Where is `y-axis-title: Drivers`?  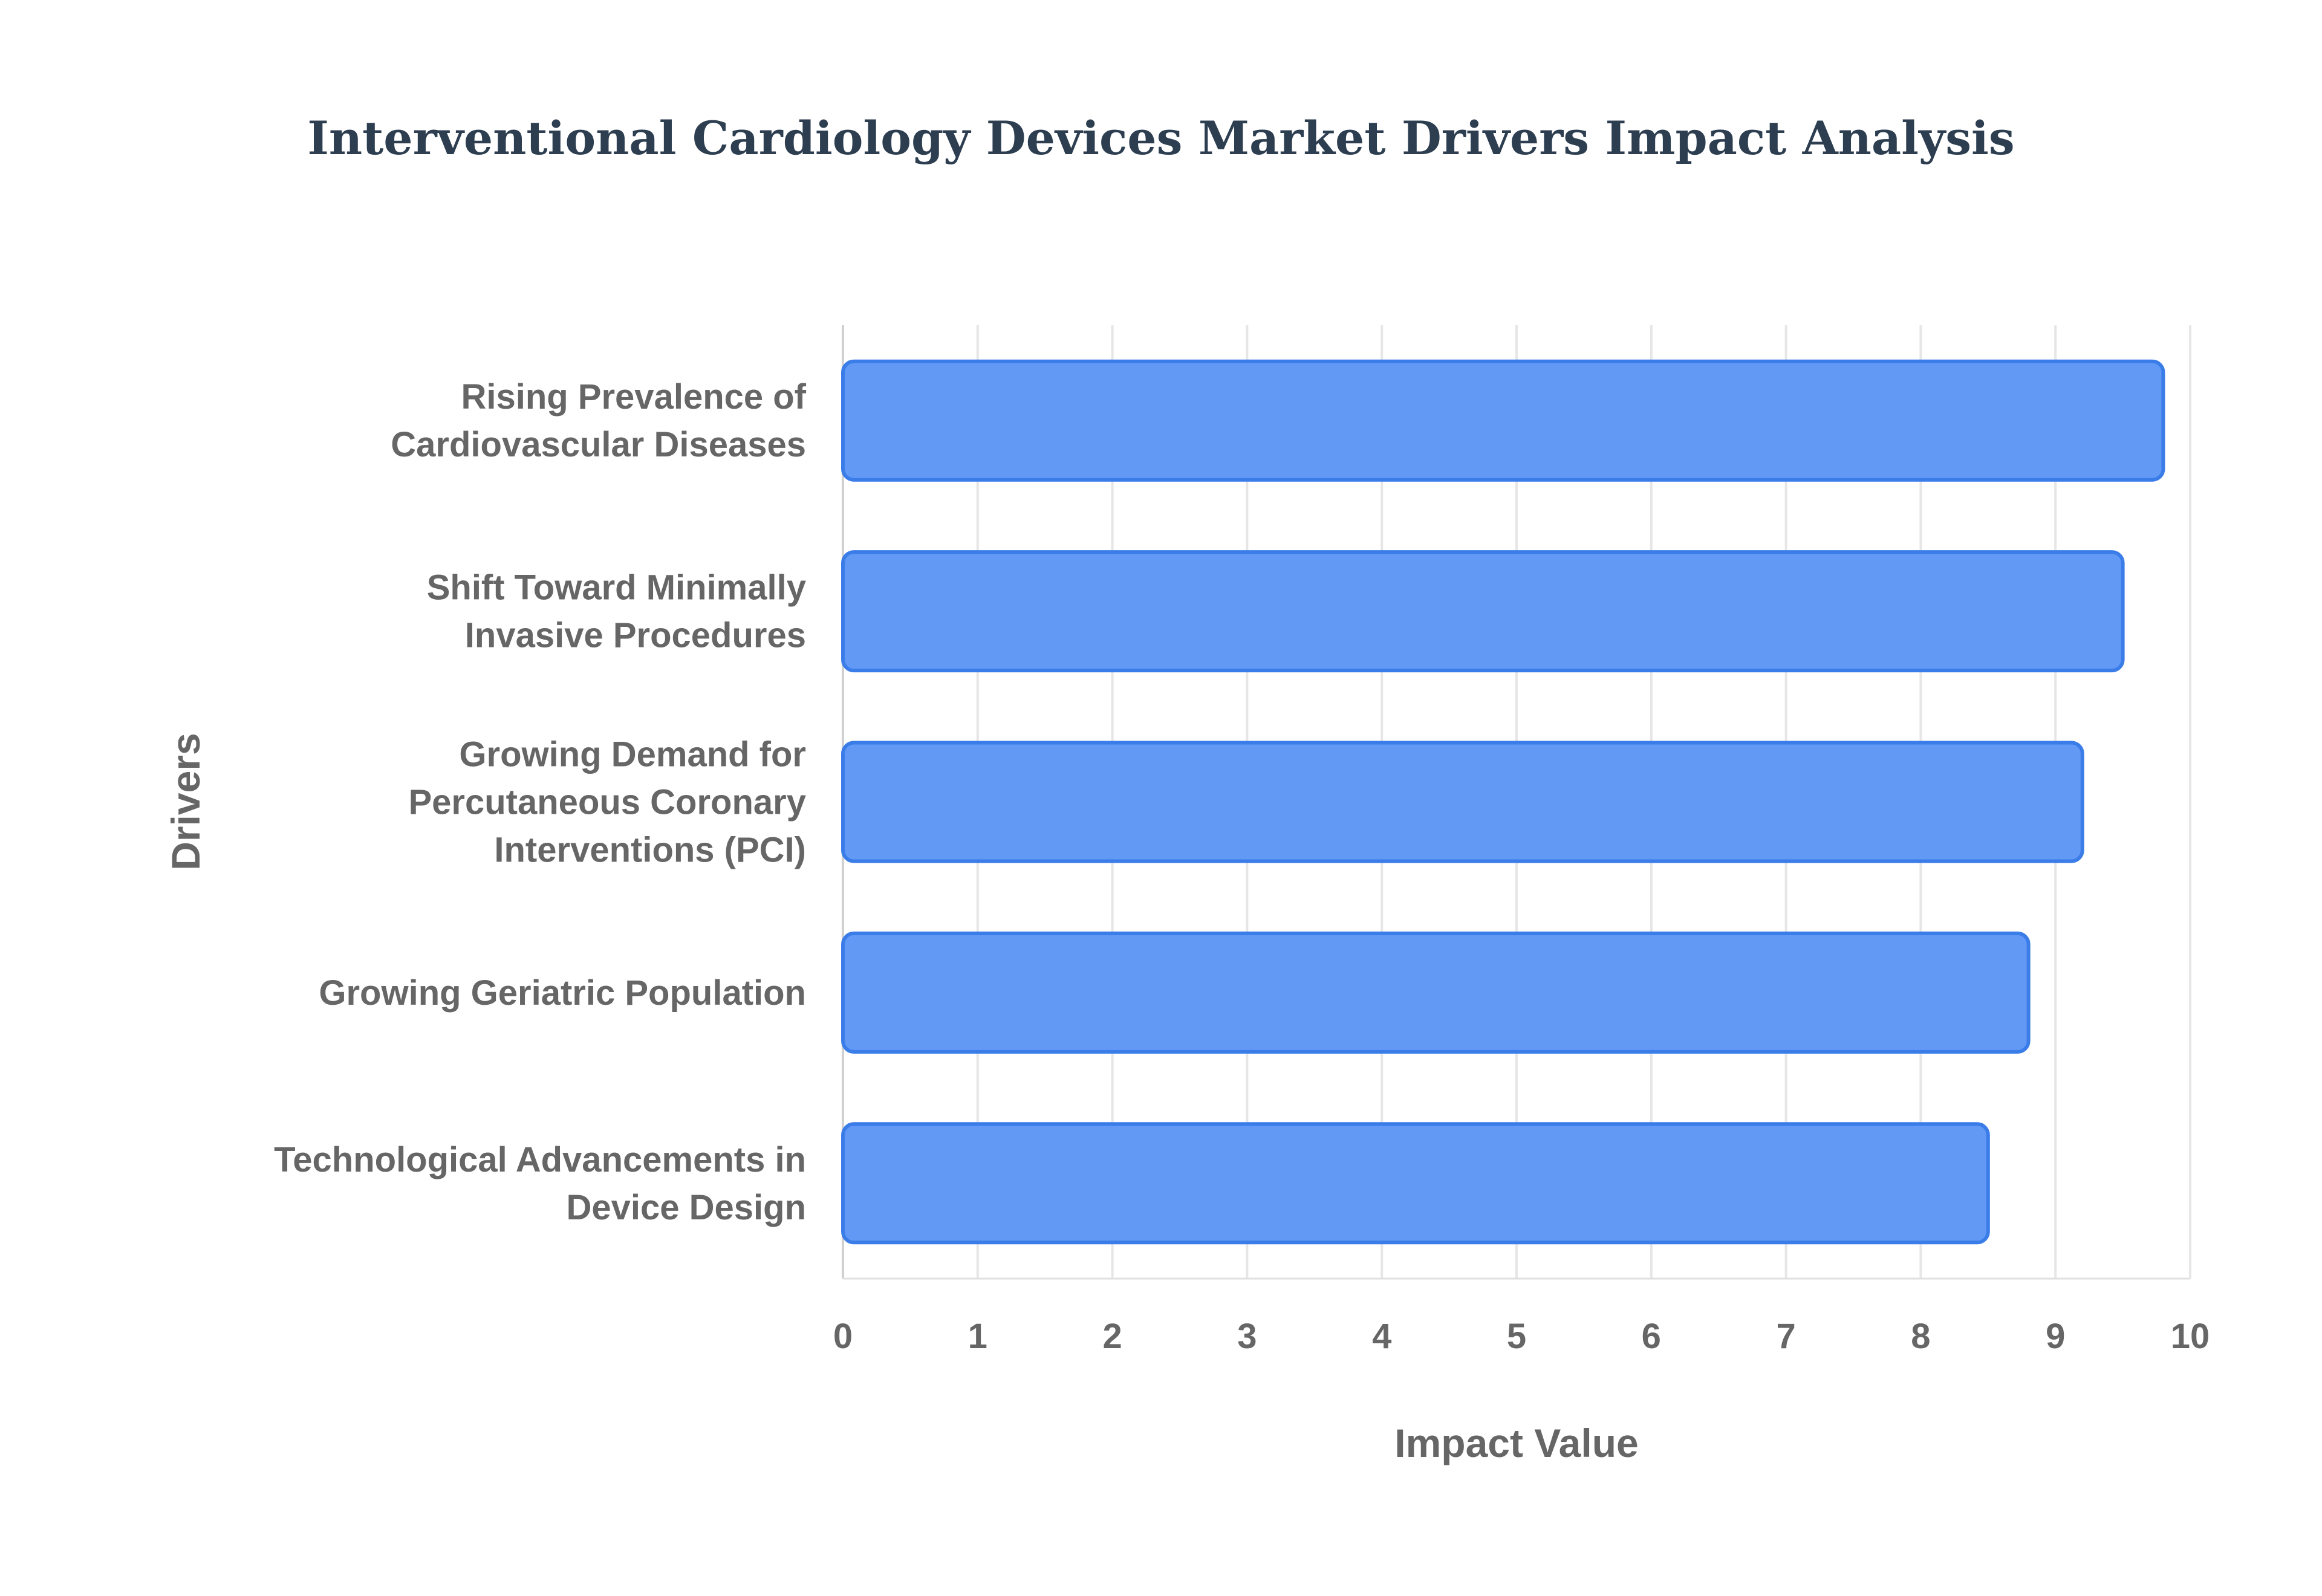
y-axis-title: Drivers is located at coordinates (185, 802).